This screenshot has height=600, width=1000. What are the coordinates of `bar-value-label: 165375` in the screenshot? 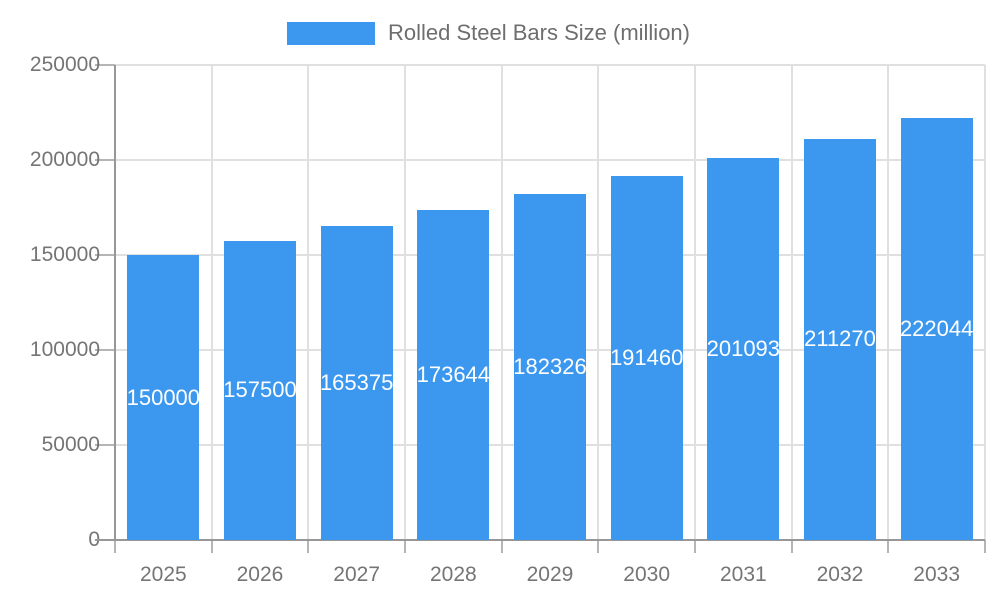 It's located at (356, 382).